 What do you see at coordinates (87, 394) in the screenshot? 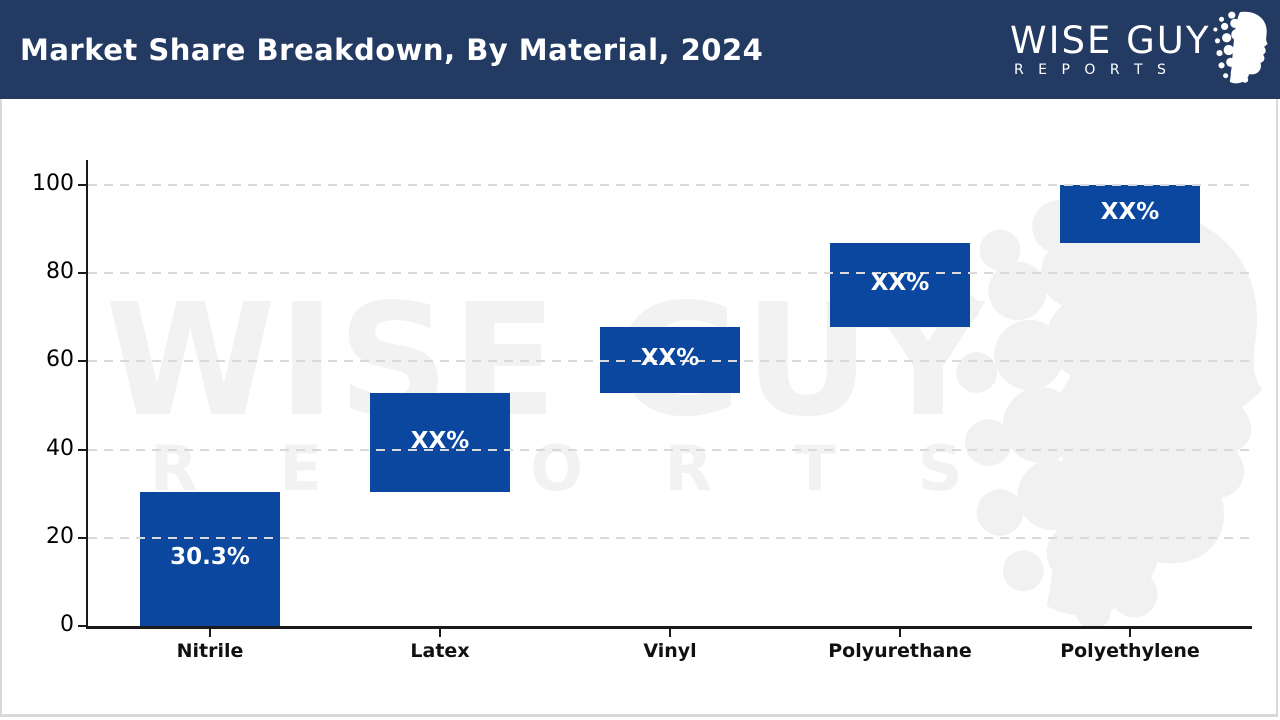
I see `y-axis-line` at bounding box center [87, 394].